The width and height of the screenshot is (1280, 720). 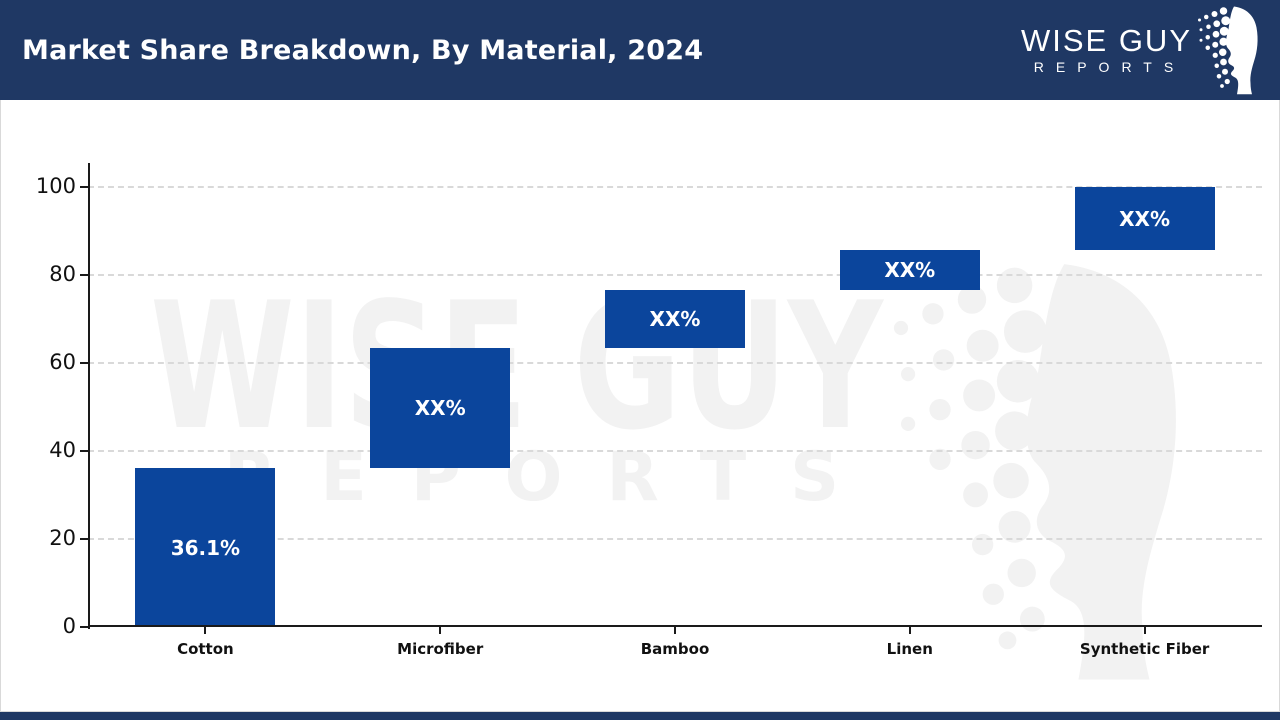 What do you see at coordinates (89, 396) in the screenshot?
I see `y-axis-spine` at bounding box center [89, 396].